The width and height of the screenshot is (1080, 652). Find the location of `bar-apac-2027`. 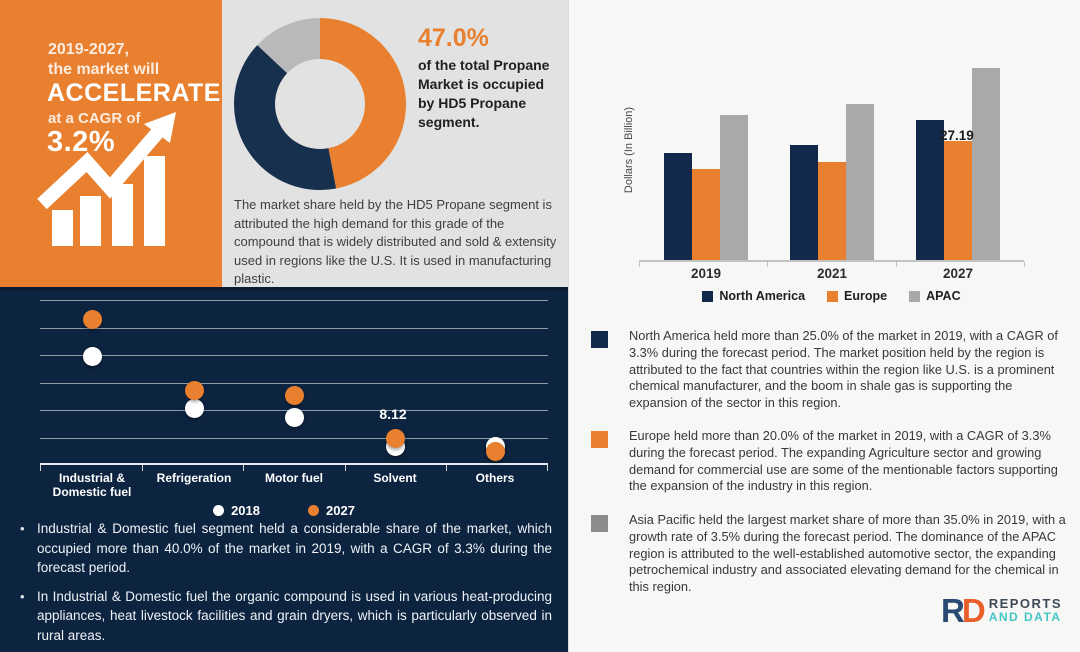

bar-apac-2027 is located at coordinates (986, 164).